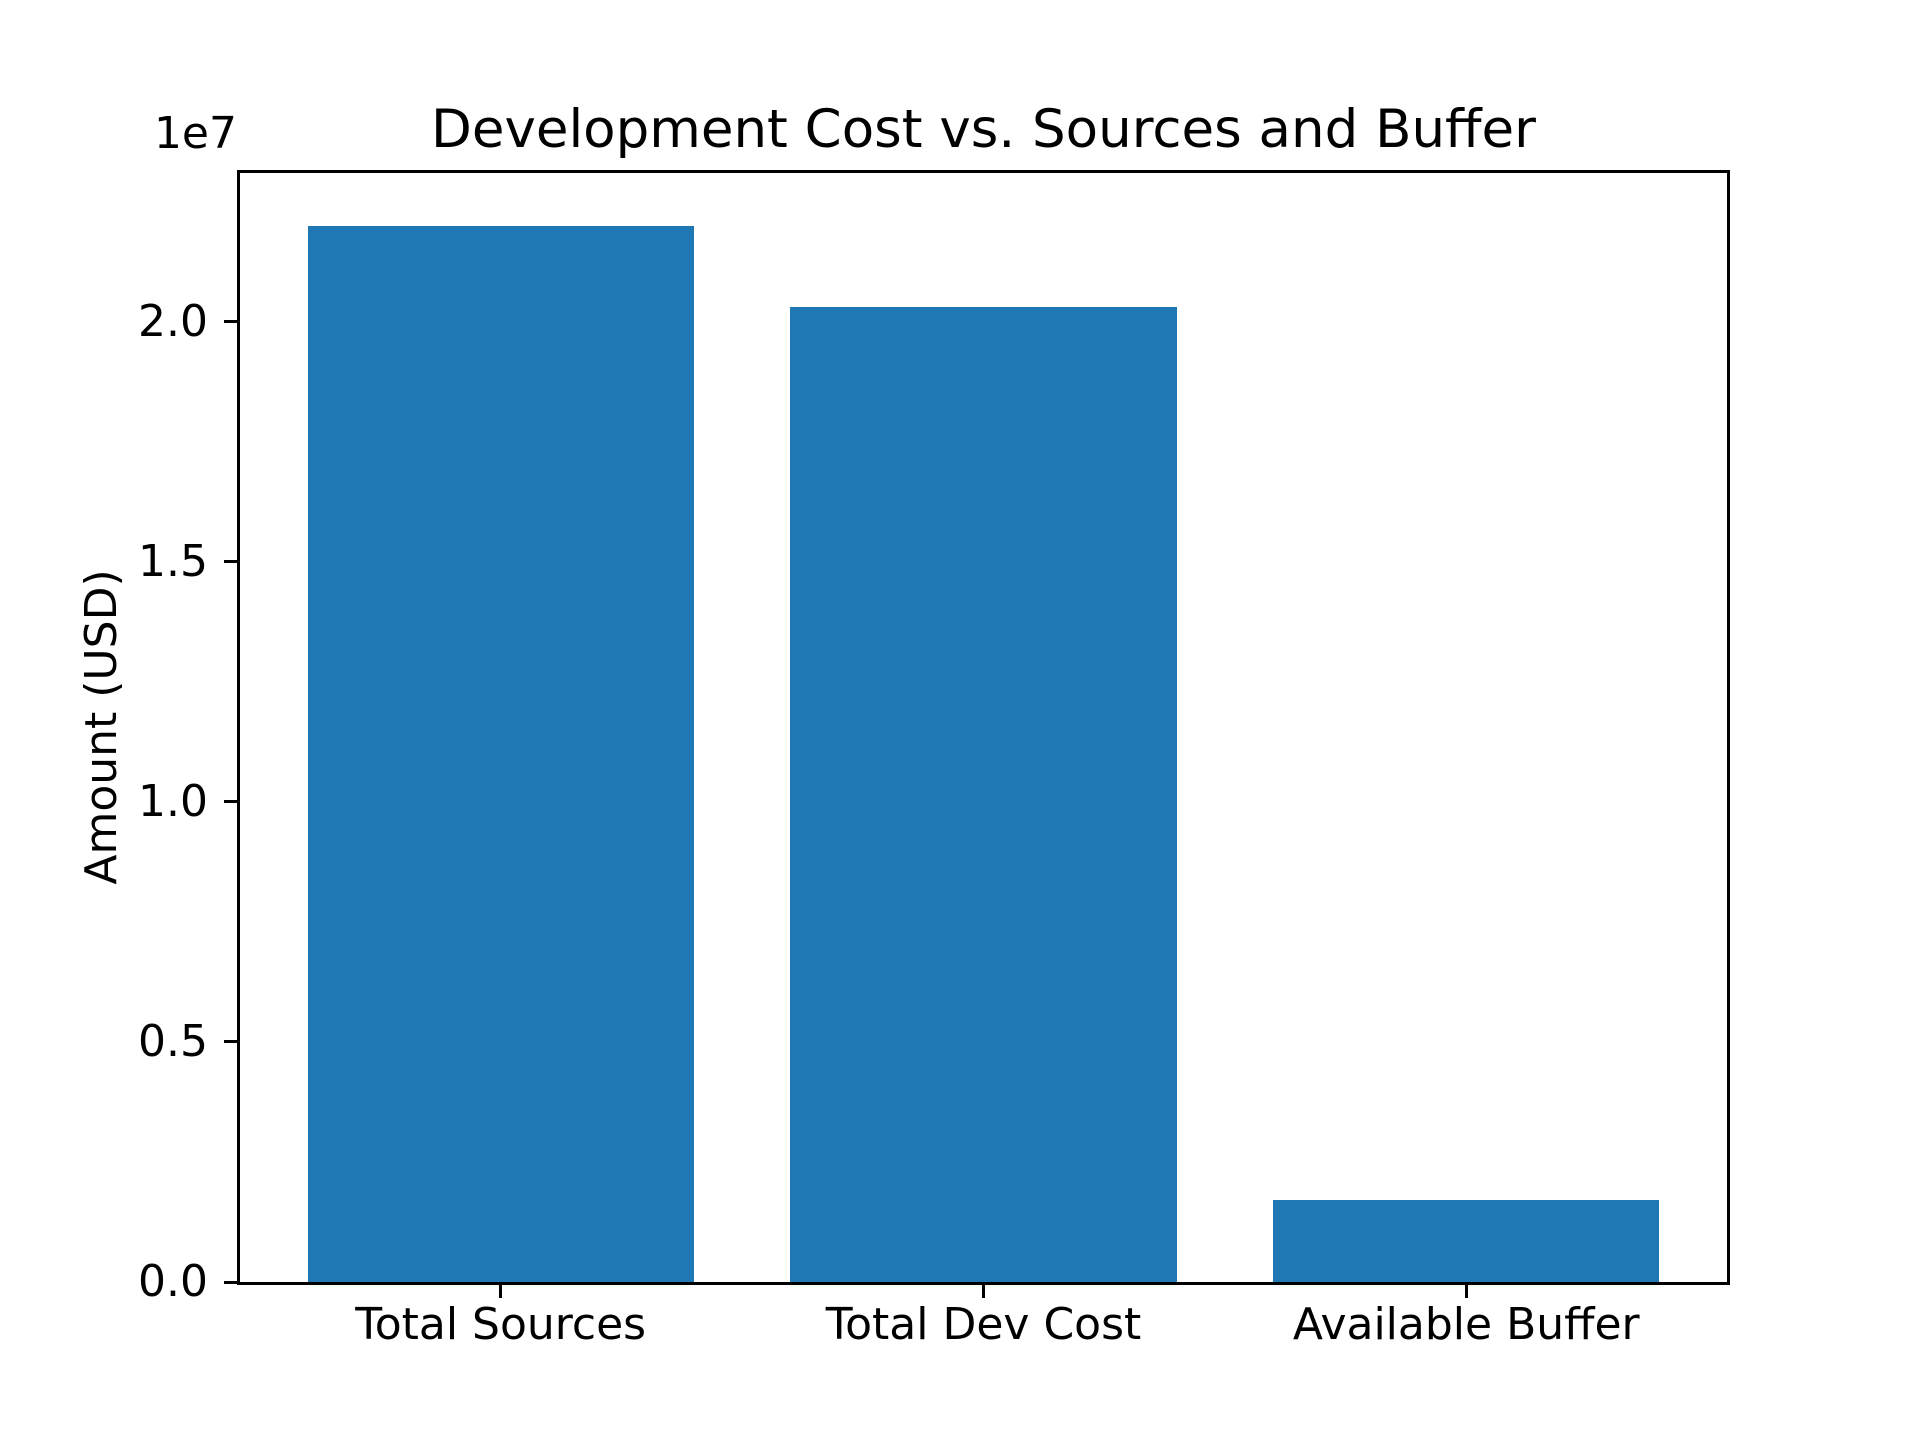  Describe the element at coordinates (101, 727) in the screenshot. I see `y-axis-label: Amount (USD)` at that location.